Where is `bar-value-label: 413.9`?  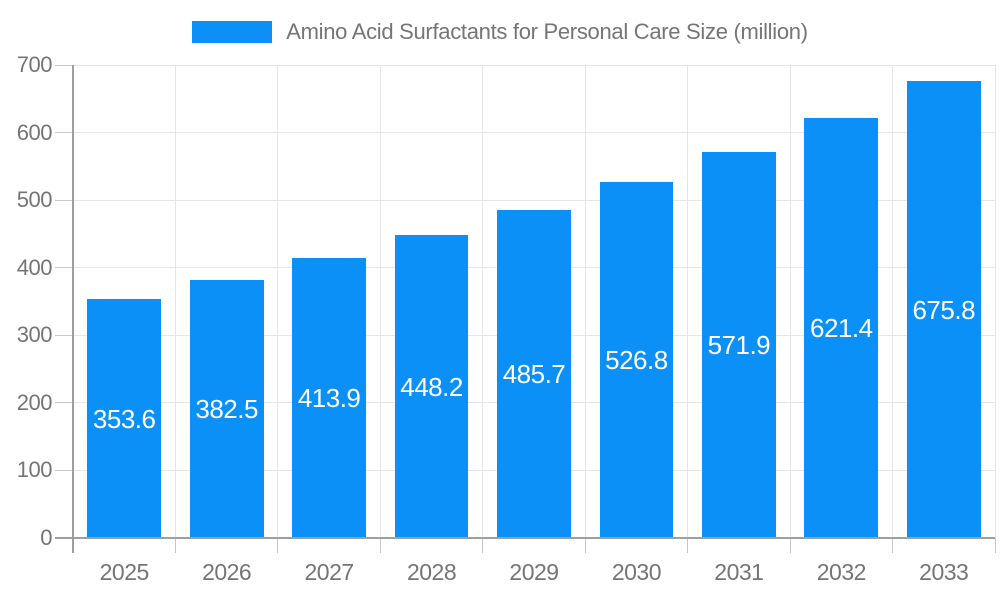 bar-value-label: 413.9 is located at coordinates (329, 398).